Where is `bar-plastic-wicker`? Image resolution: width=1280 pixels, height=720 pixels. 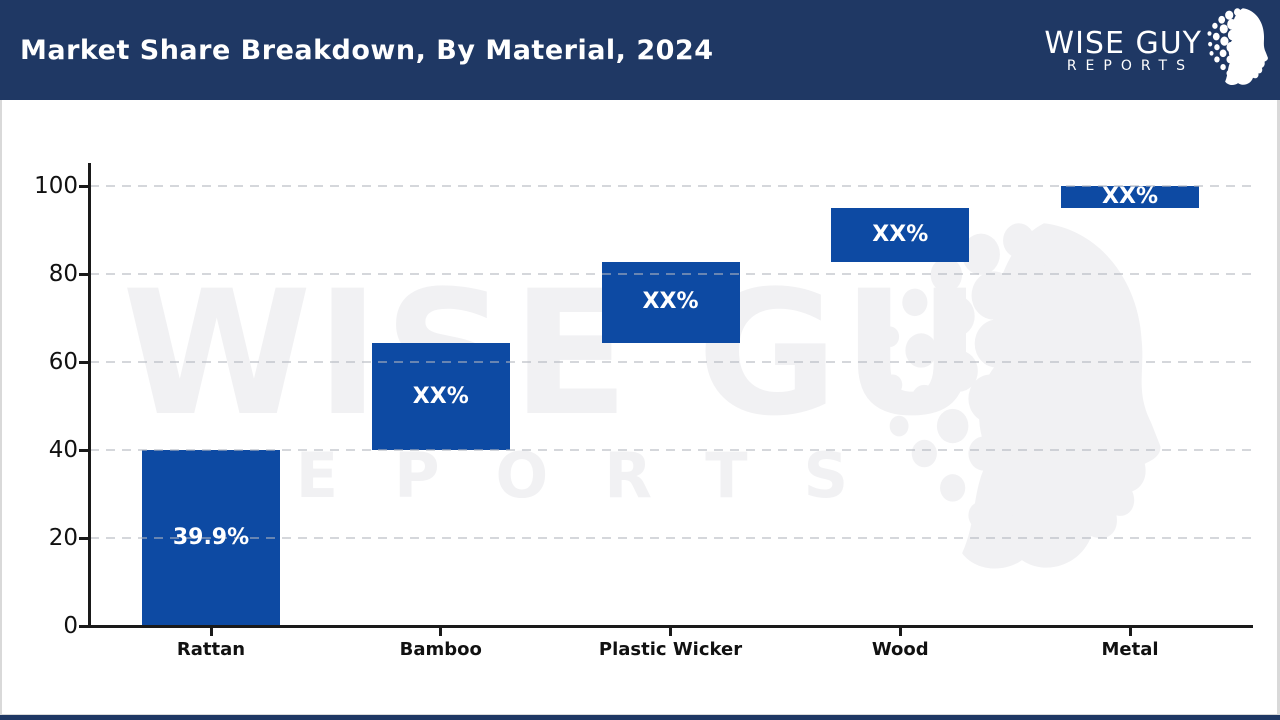 bar-plastic-wicker is located at coordinates (670, 302).